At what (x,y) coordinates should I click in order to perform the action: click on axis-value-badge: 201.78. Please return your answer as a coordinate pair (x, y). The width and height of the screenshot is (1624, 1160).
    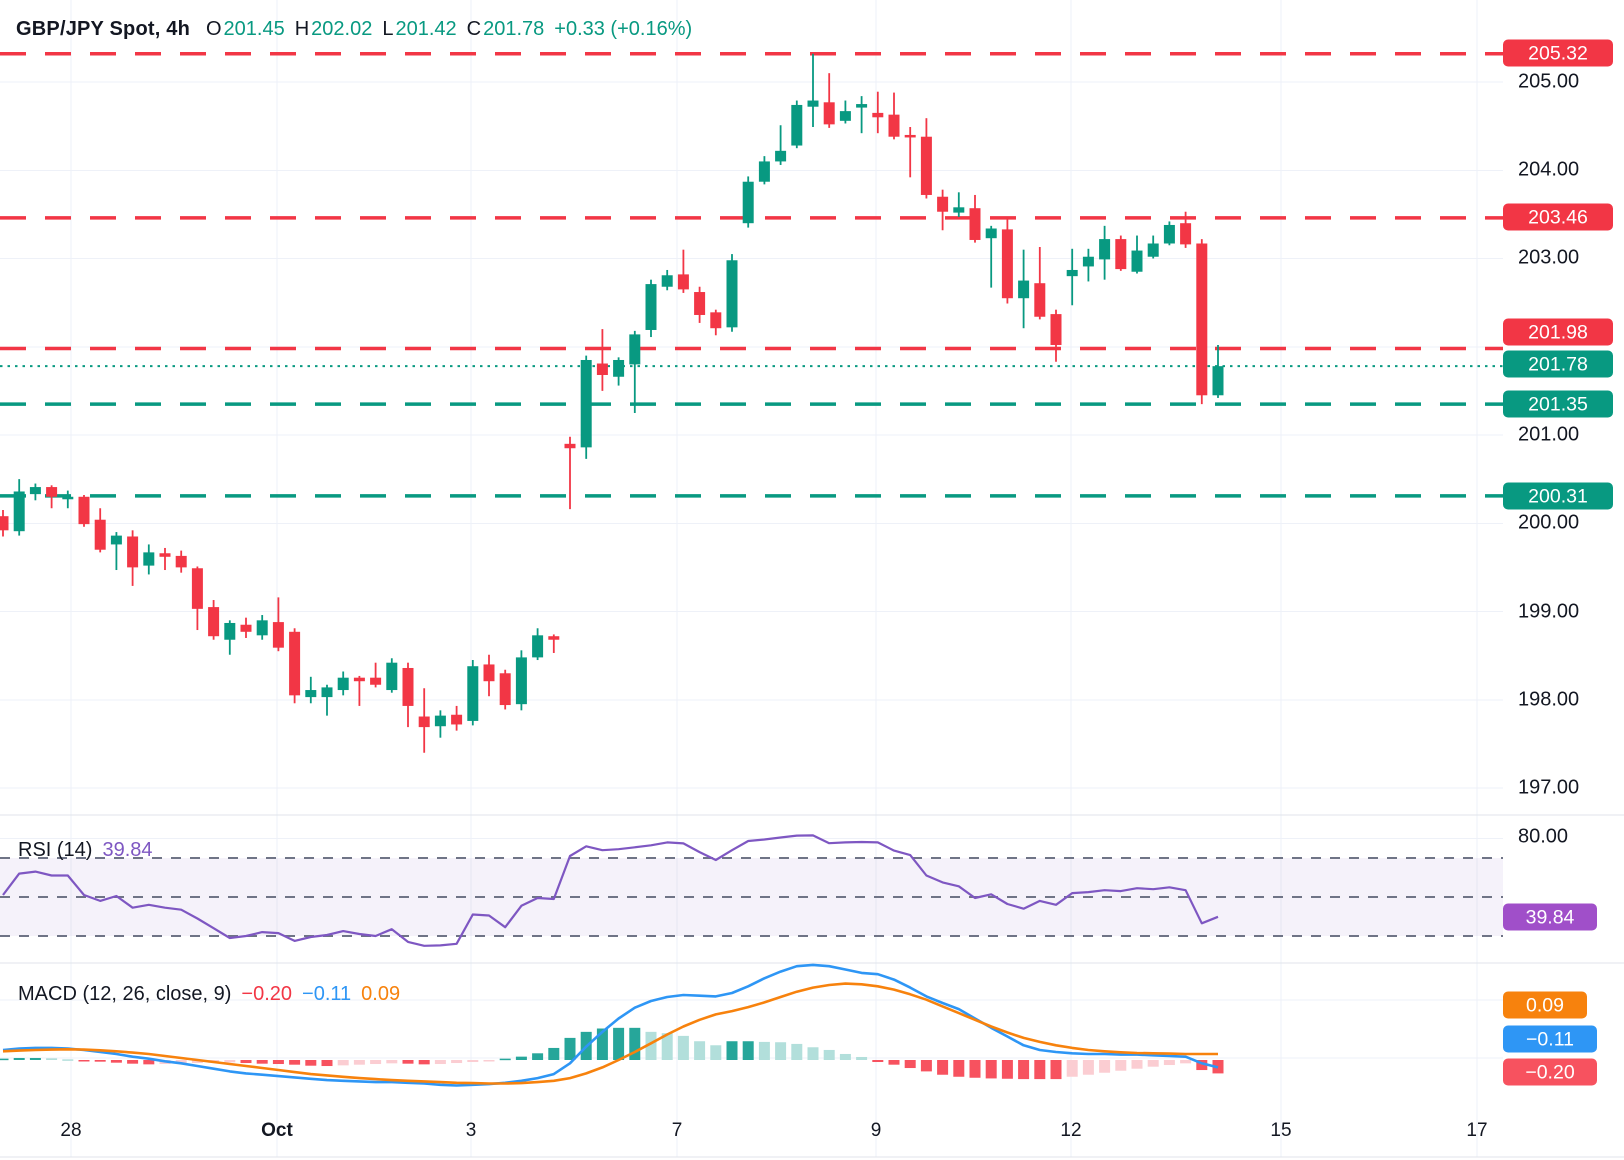
    Looking at the image, I should click on (1558, 364).